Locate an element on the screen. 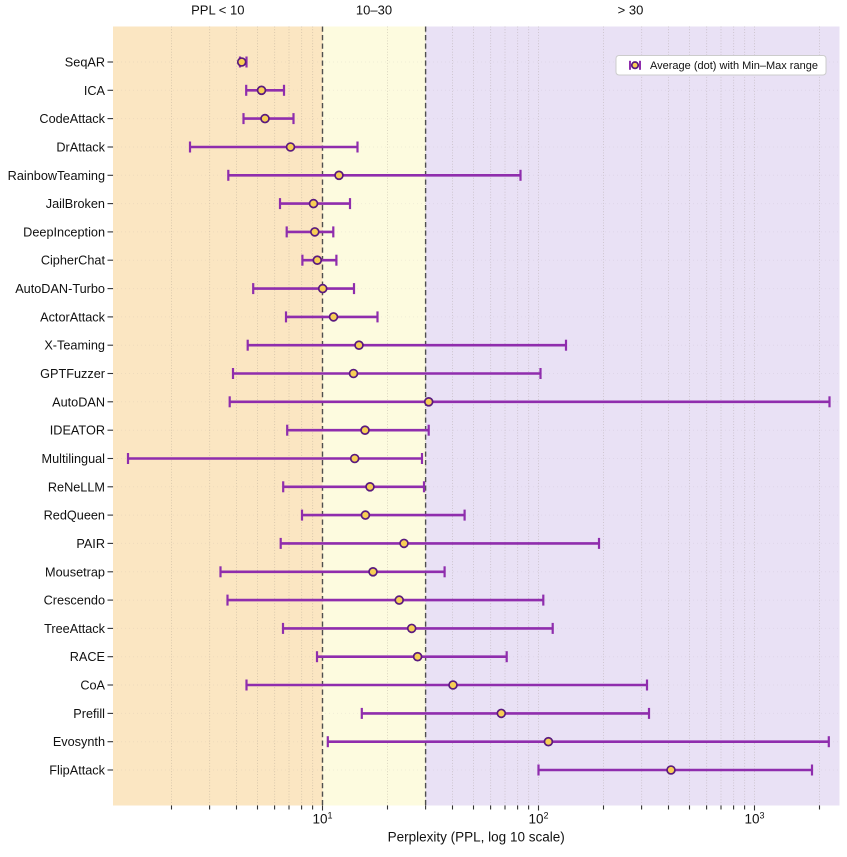  svg-text: X-Teaming is located at coordinates (74, 346).